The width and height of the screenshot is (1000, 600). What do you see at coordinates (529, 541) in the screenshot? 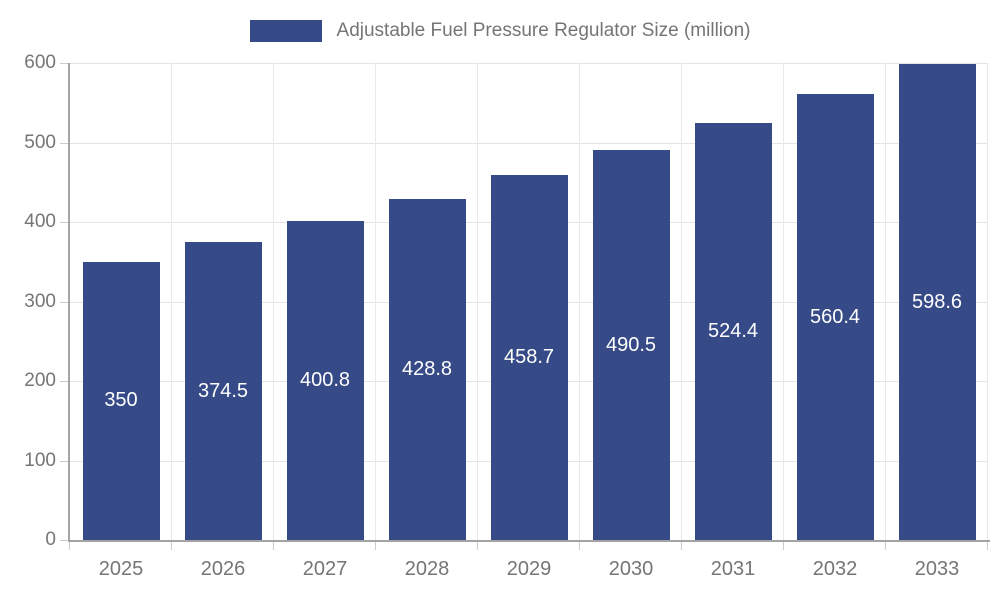
I see `x-axis-line` at bounding box center [529, 541].